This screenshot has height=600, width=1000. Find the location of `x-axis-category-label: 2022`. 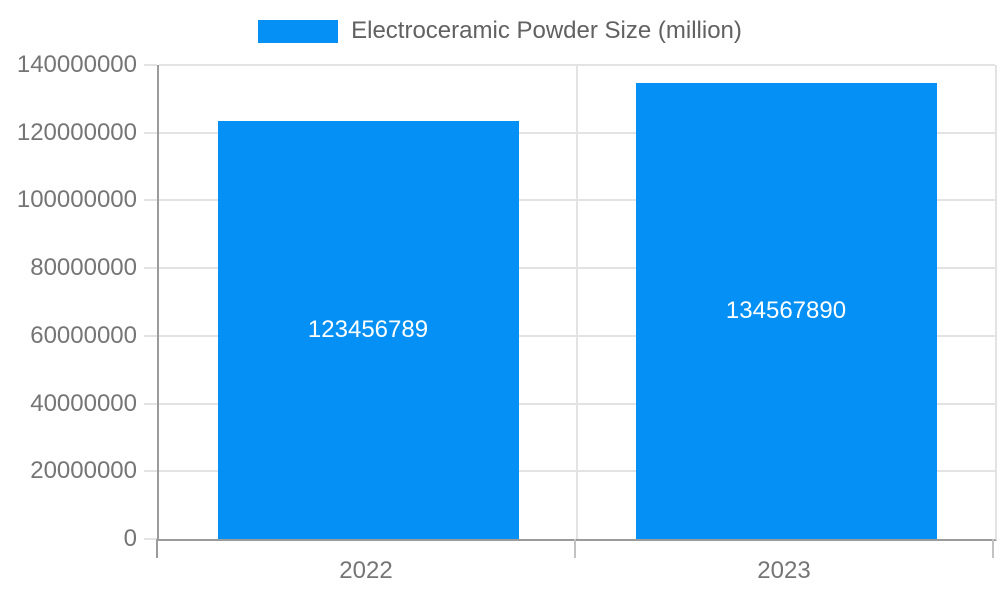

x-axis-category-label: 2022 is located at coordinates (366, 570).